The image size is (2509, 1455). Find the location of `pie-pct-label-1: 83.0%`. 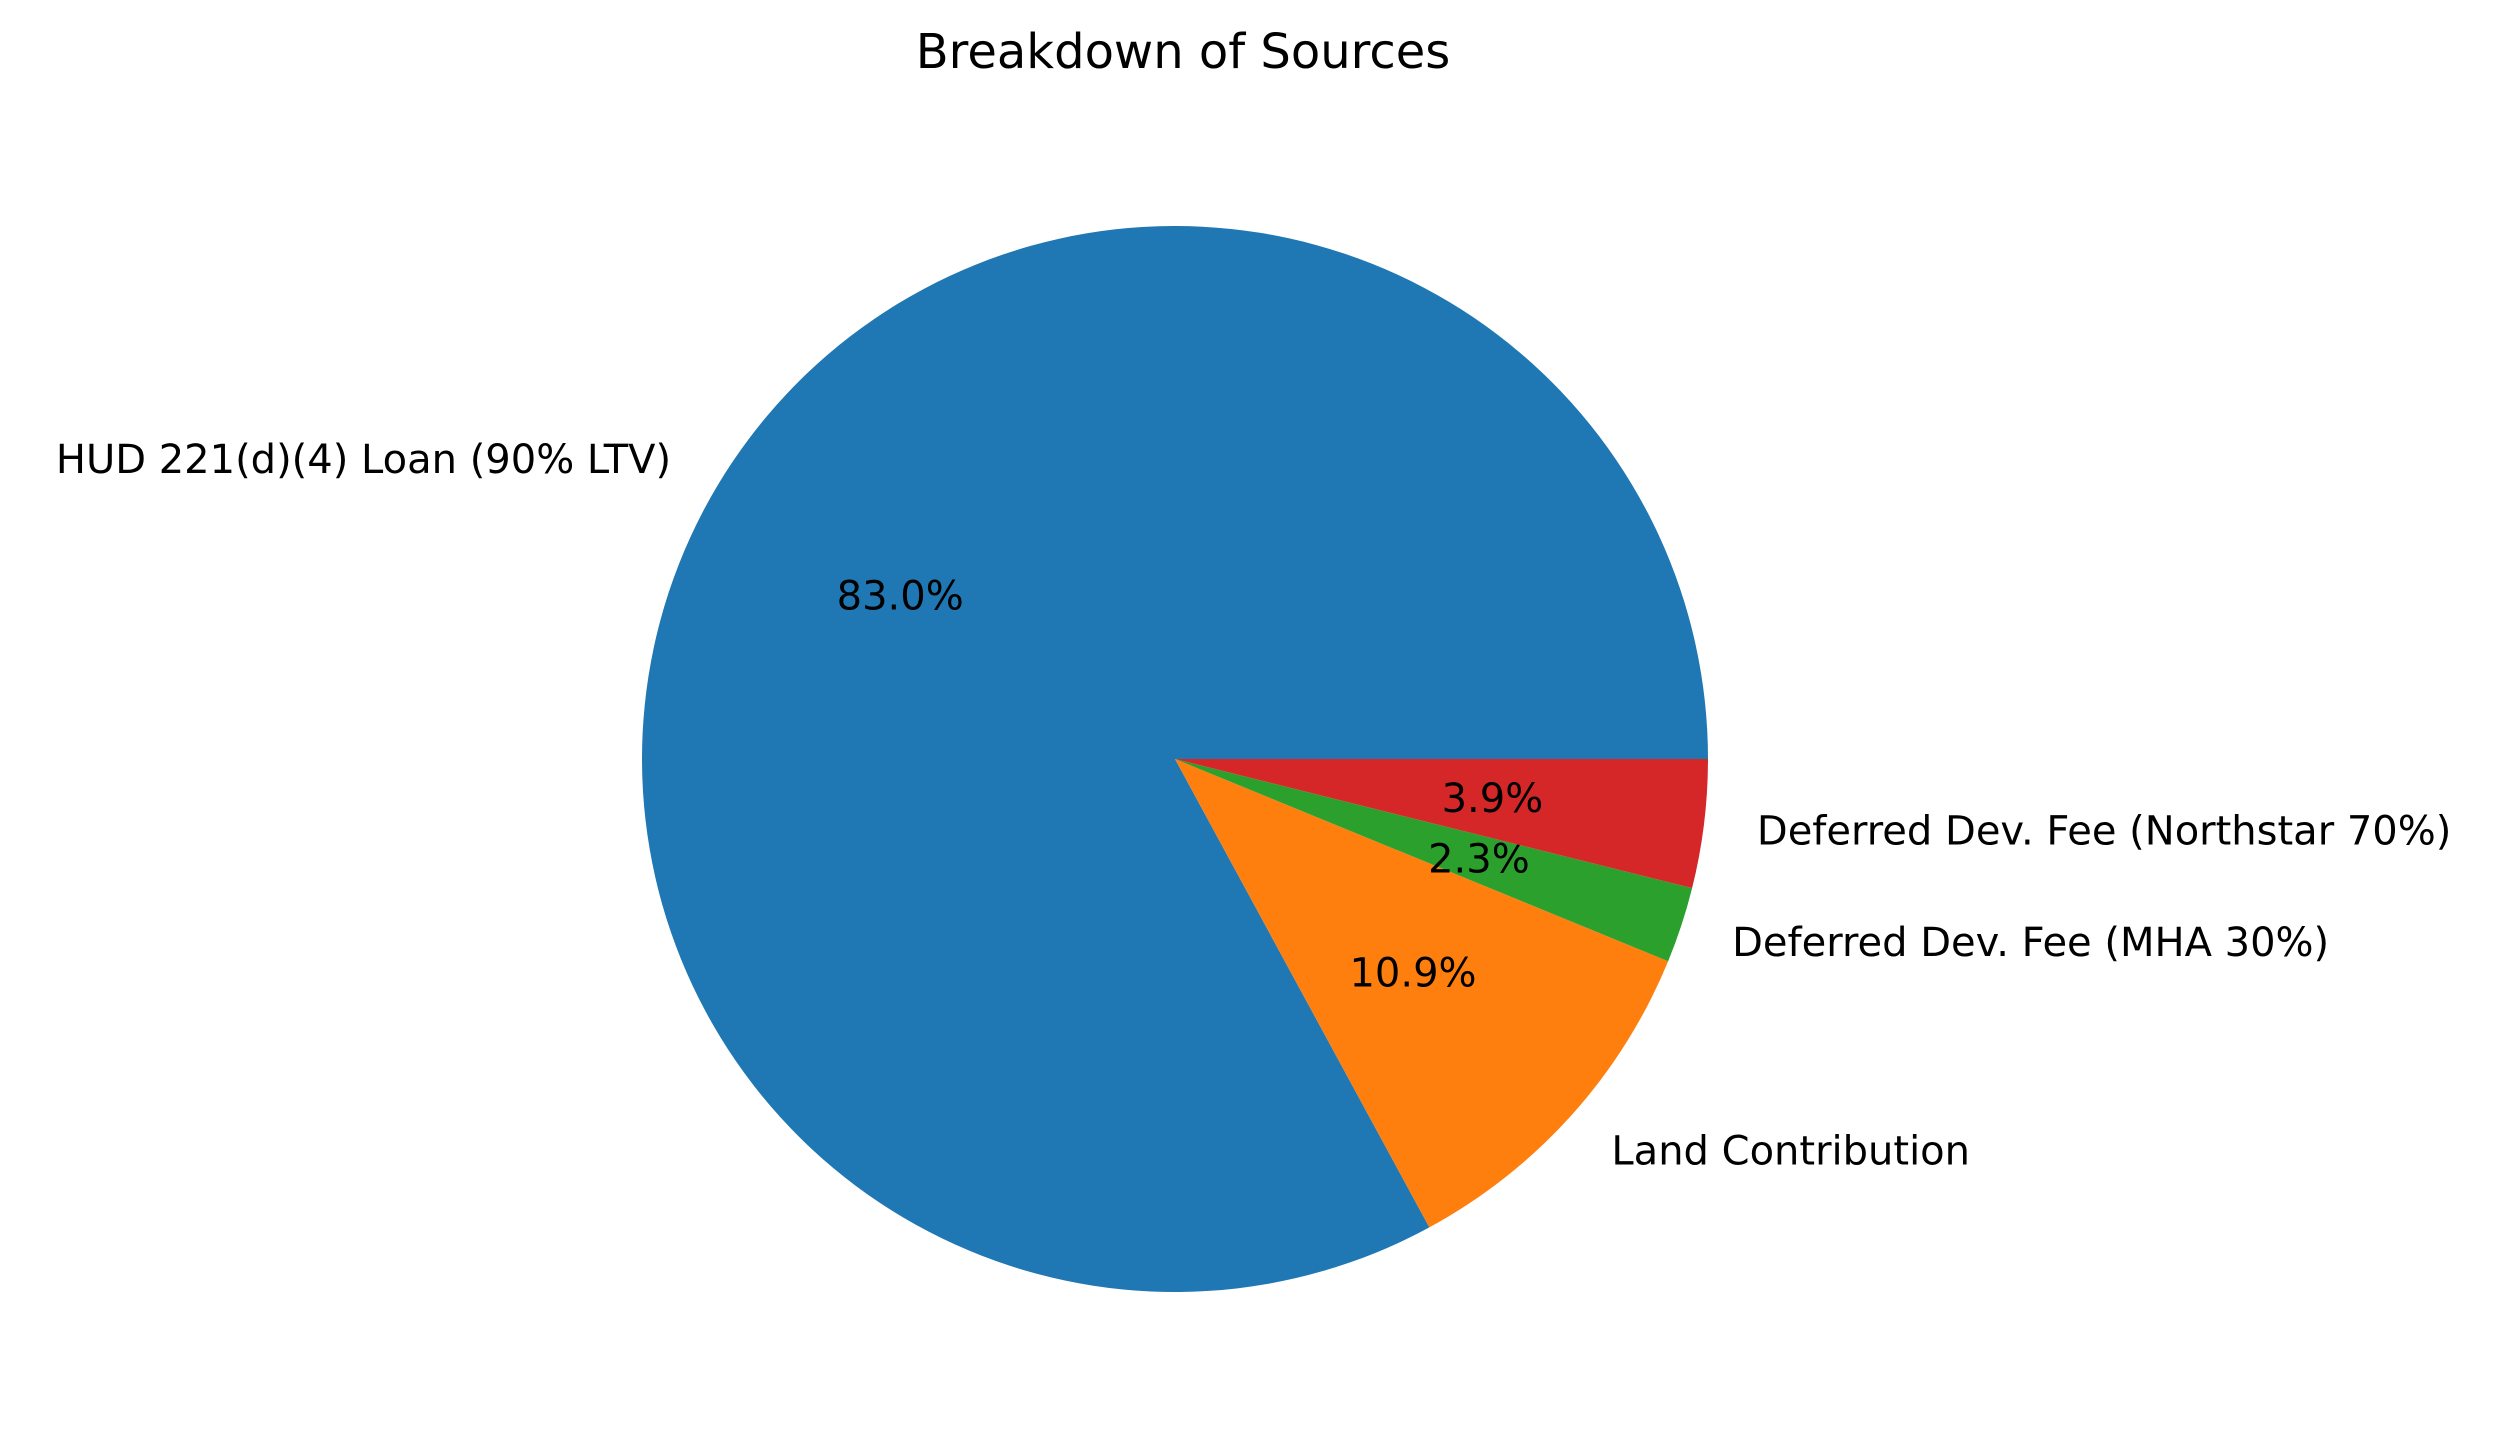

pie-pct-label-1: 83.0% is located at coordinates (900, 597).